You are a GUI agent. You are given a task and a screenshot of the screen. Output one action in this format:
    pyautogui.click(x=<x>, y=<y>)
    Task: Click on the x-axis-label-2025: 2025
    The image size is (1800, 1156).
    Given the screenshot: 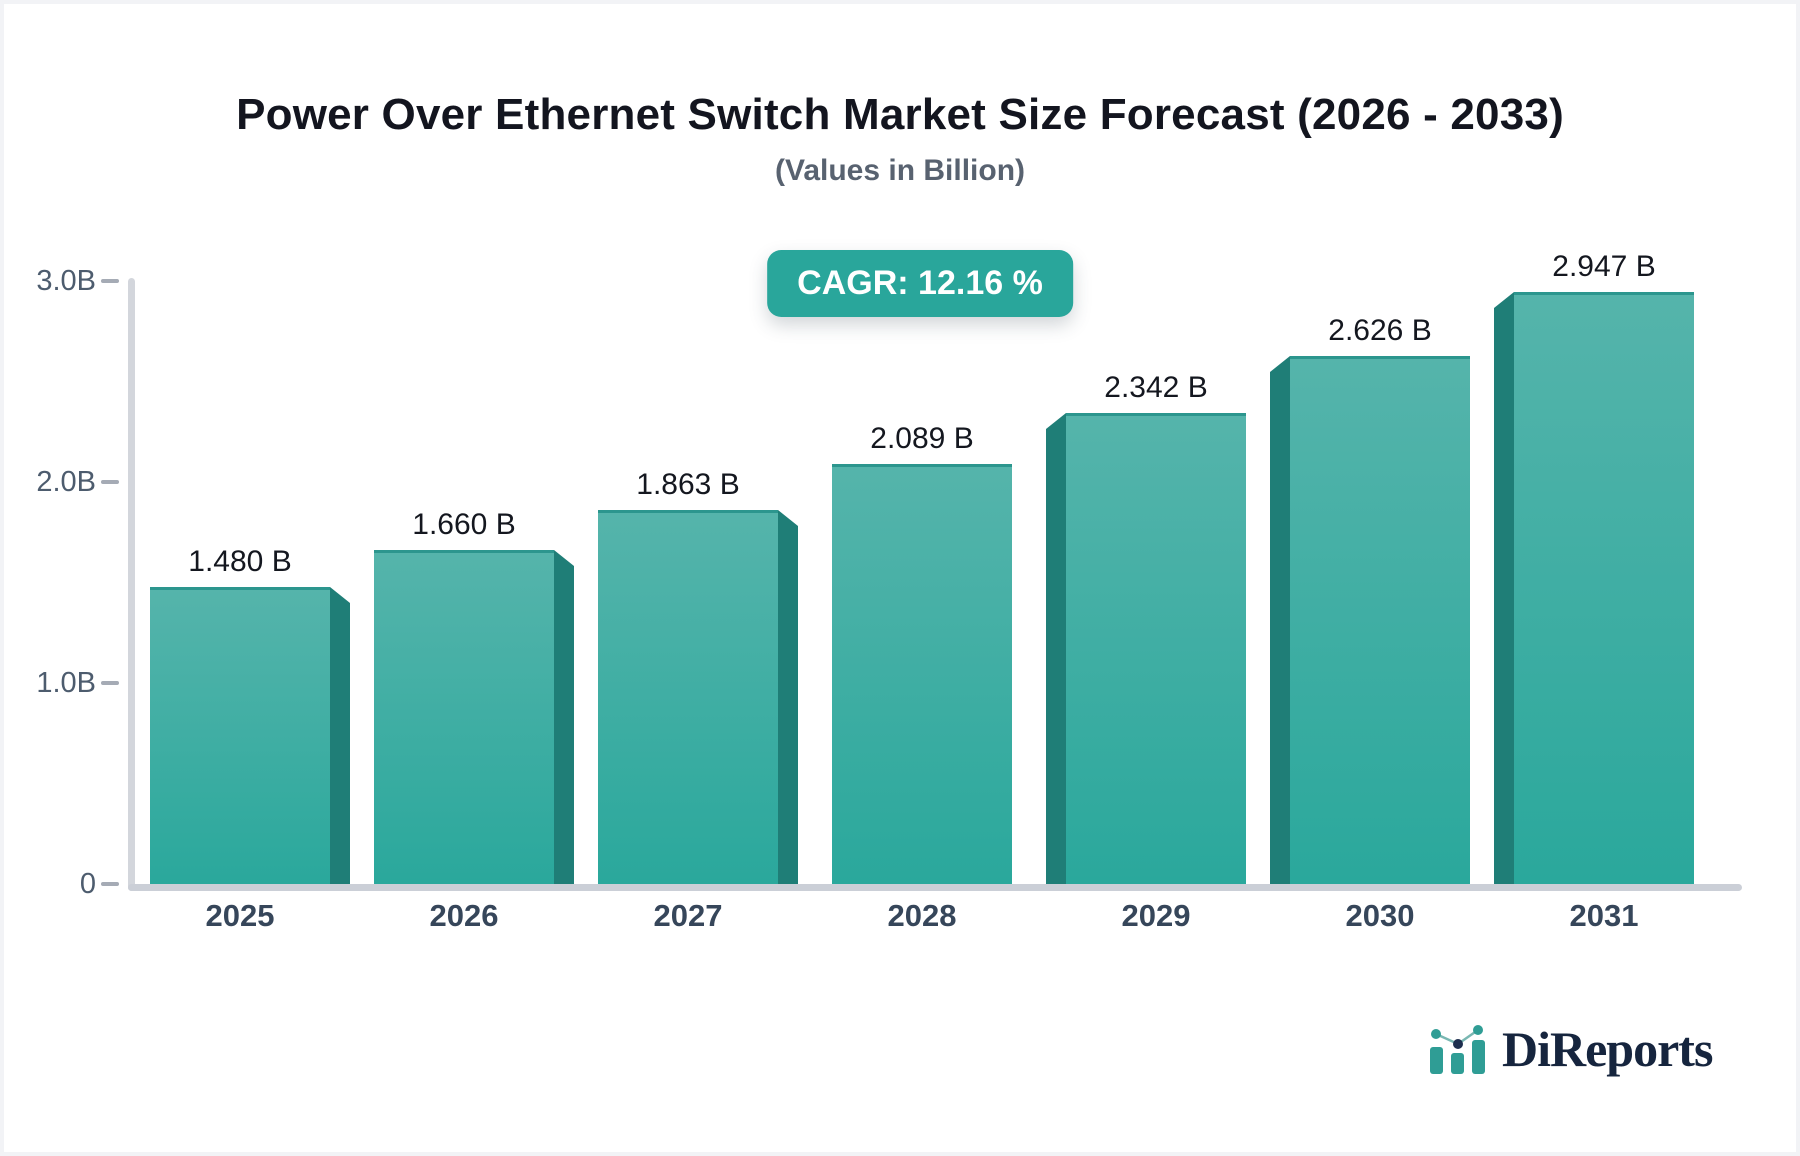 What is the action you would take?
    pyautogui.click(x=240, y=915)
    